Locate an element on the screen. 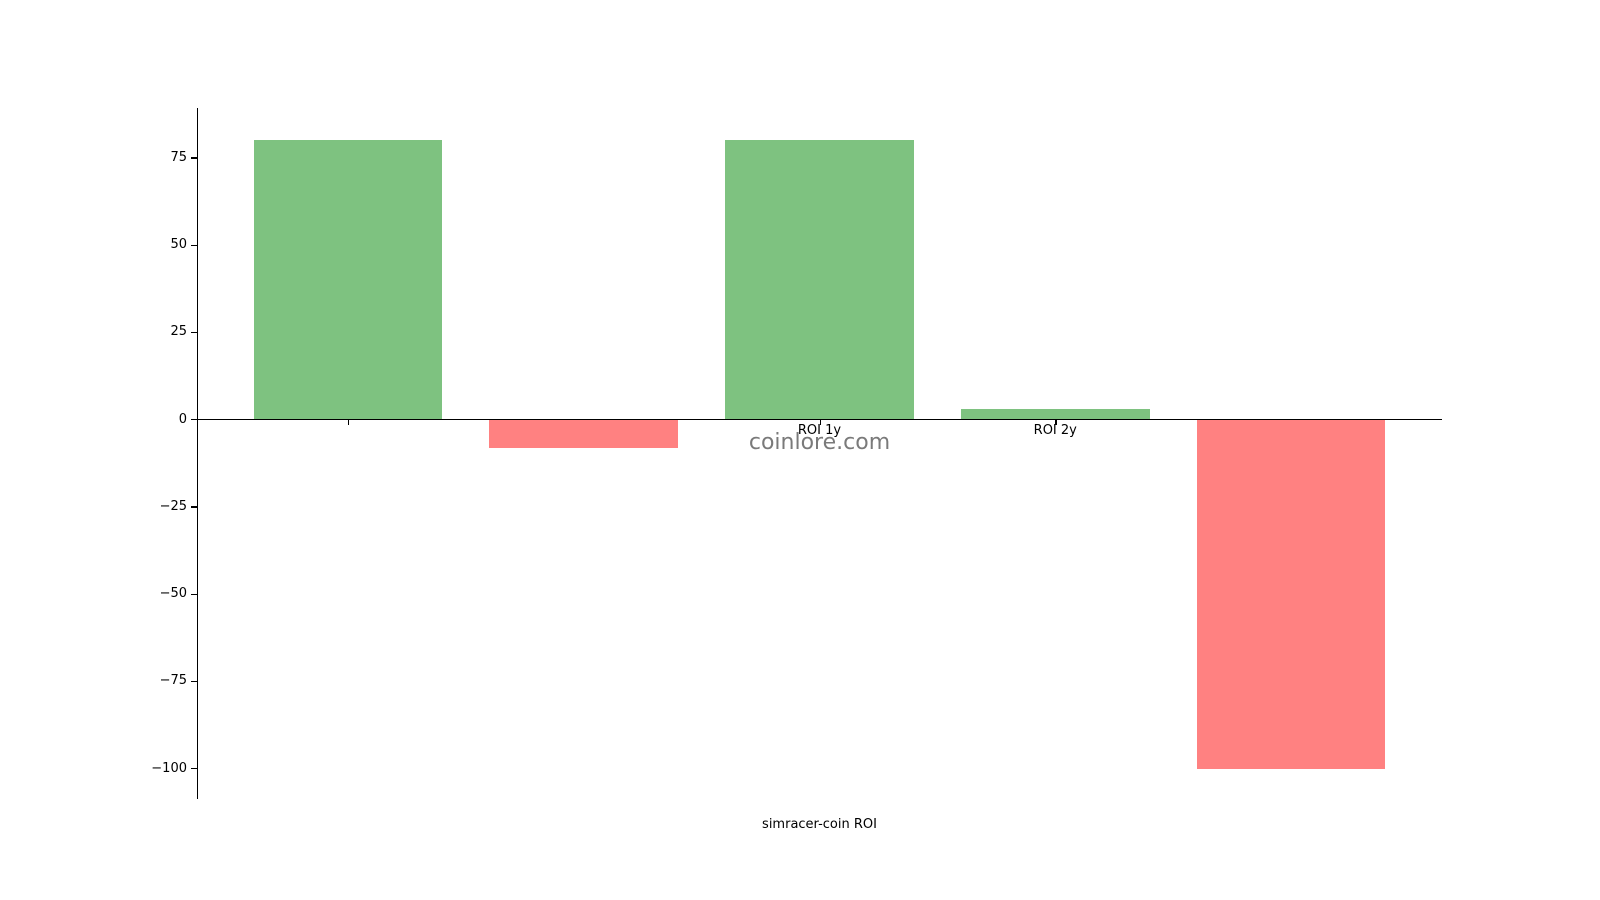 This screenshot has height=900, width=1600. y-tick-label: −25 is located at coordinates (173, 506).